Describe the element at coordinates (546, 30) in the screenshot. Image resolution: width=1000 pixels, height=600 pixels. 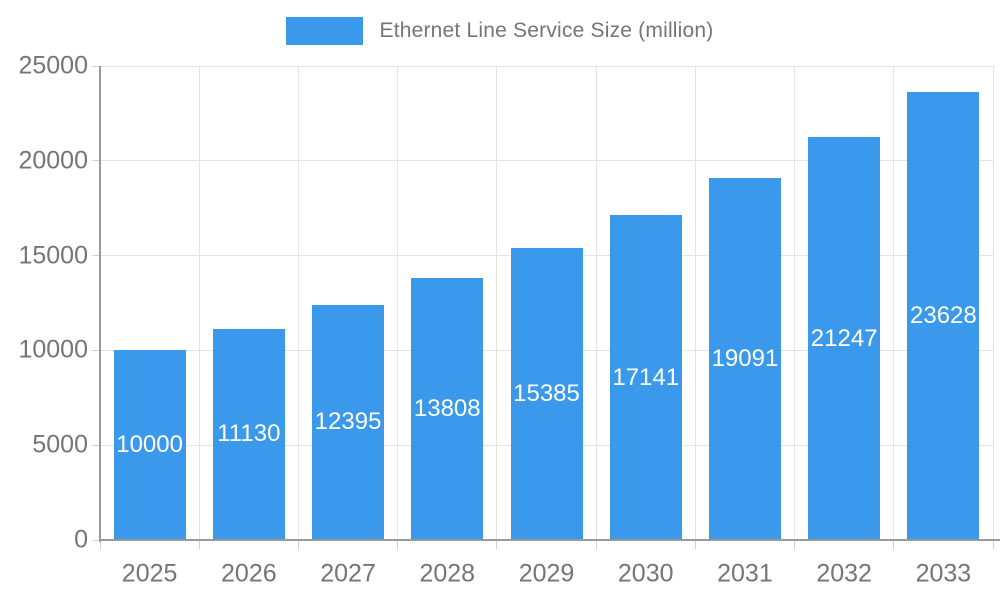
I see `legend-label: Ethernet Line Service Size (million)` at that location.